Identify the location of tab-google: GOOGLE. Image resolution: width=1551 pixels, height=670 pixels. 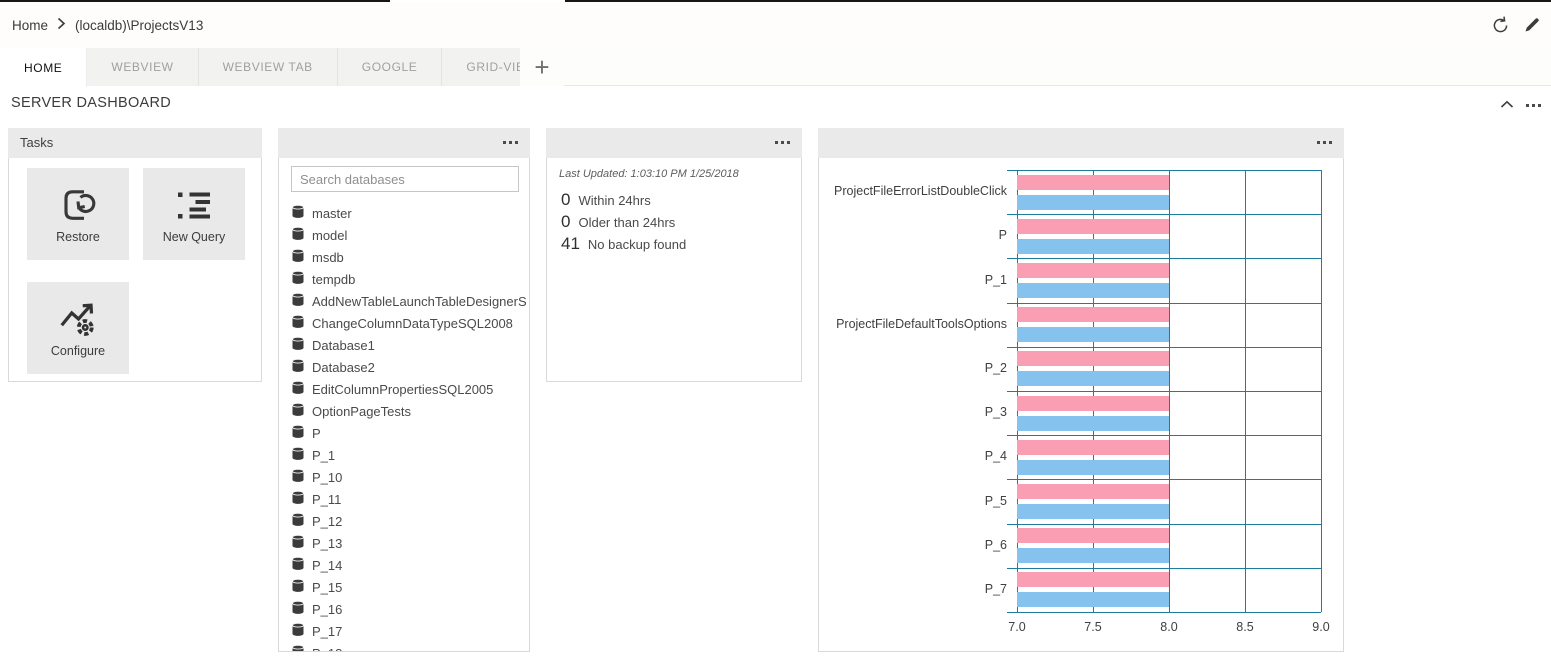
(390, 67).